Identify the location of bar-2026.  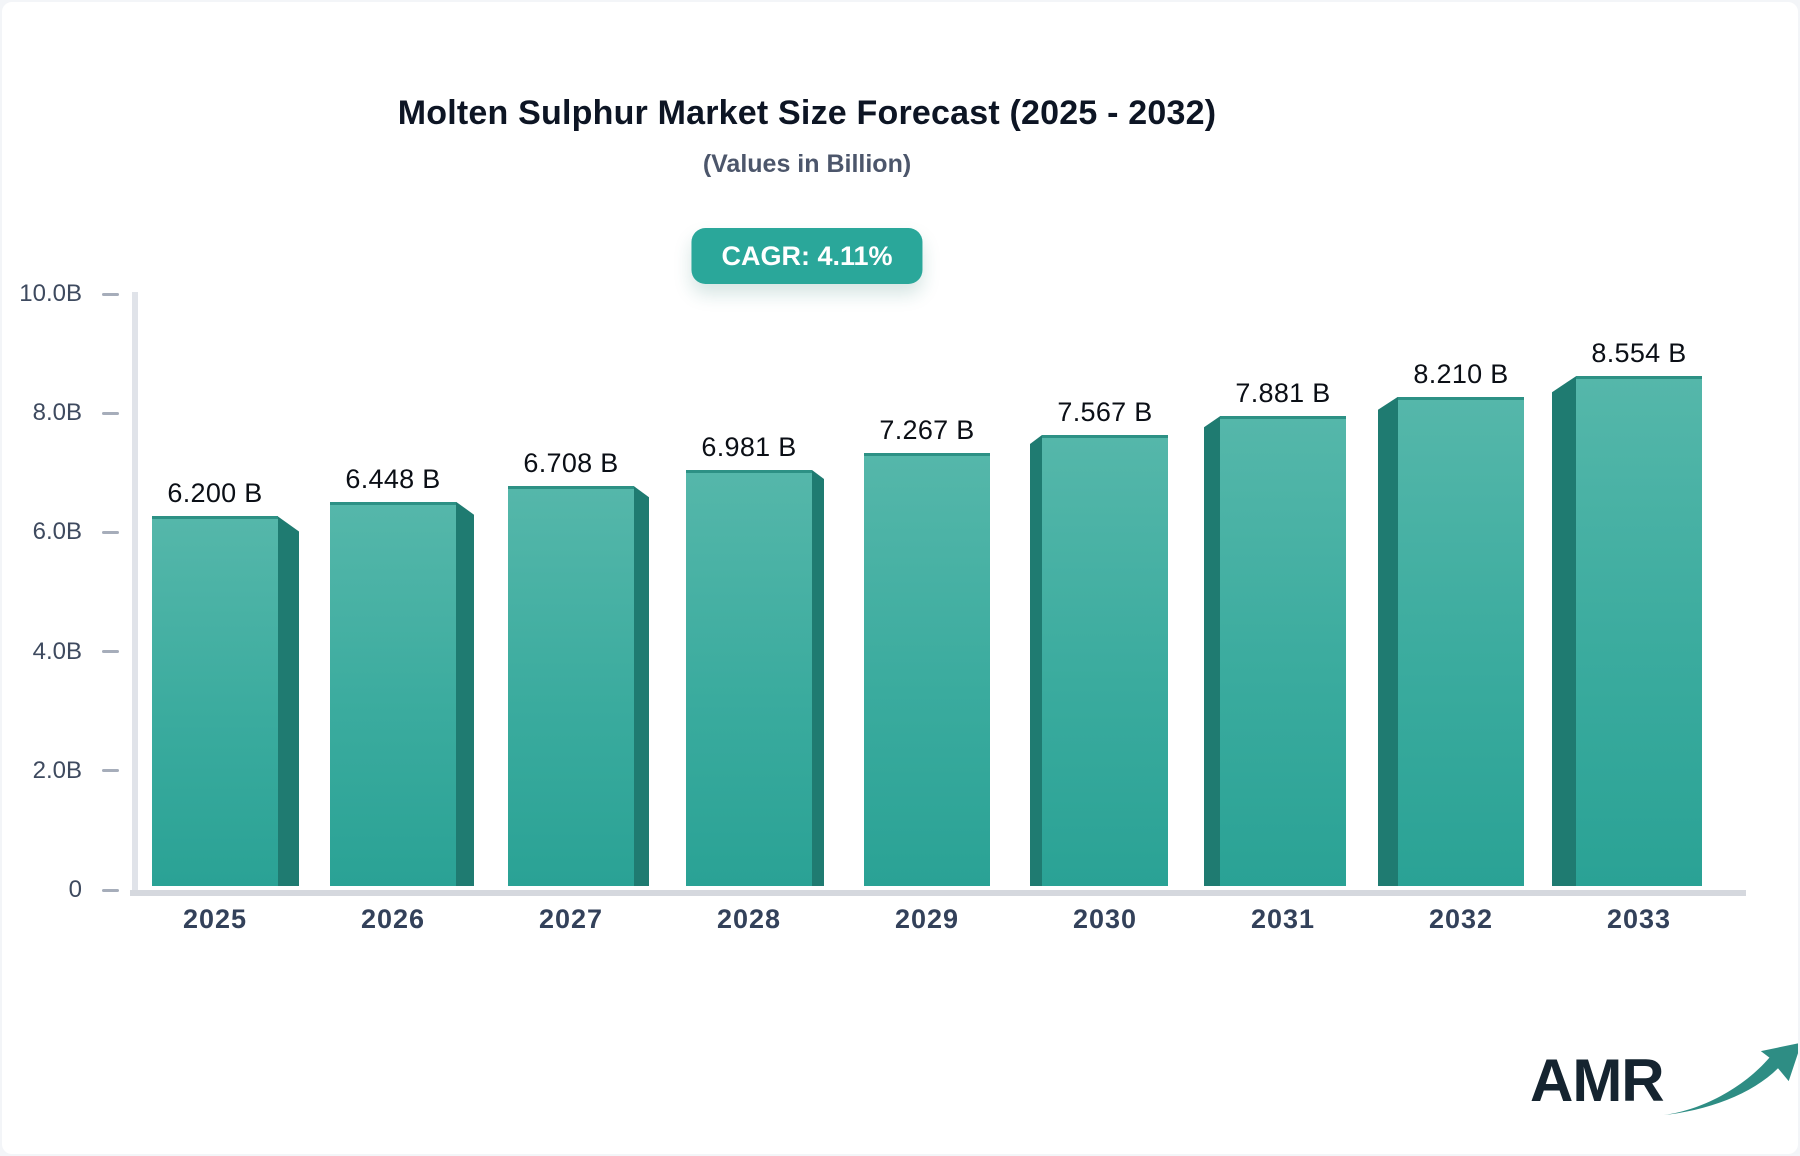
(402, 693).